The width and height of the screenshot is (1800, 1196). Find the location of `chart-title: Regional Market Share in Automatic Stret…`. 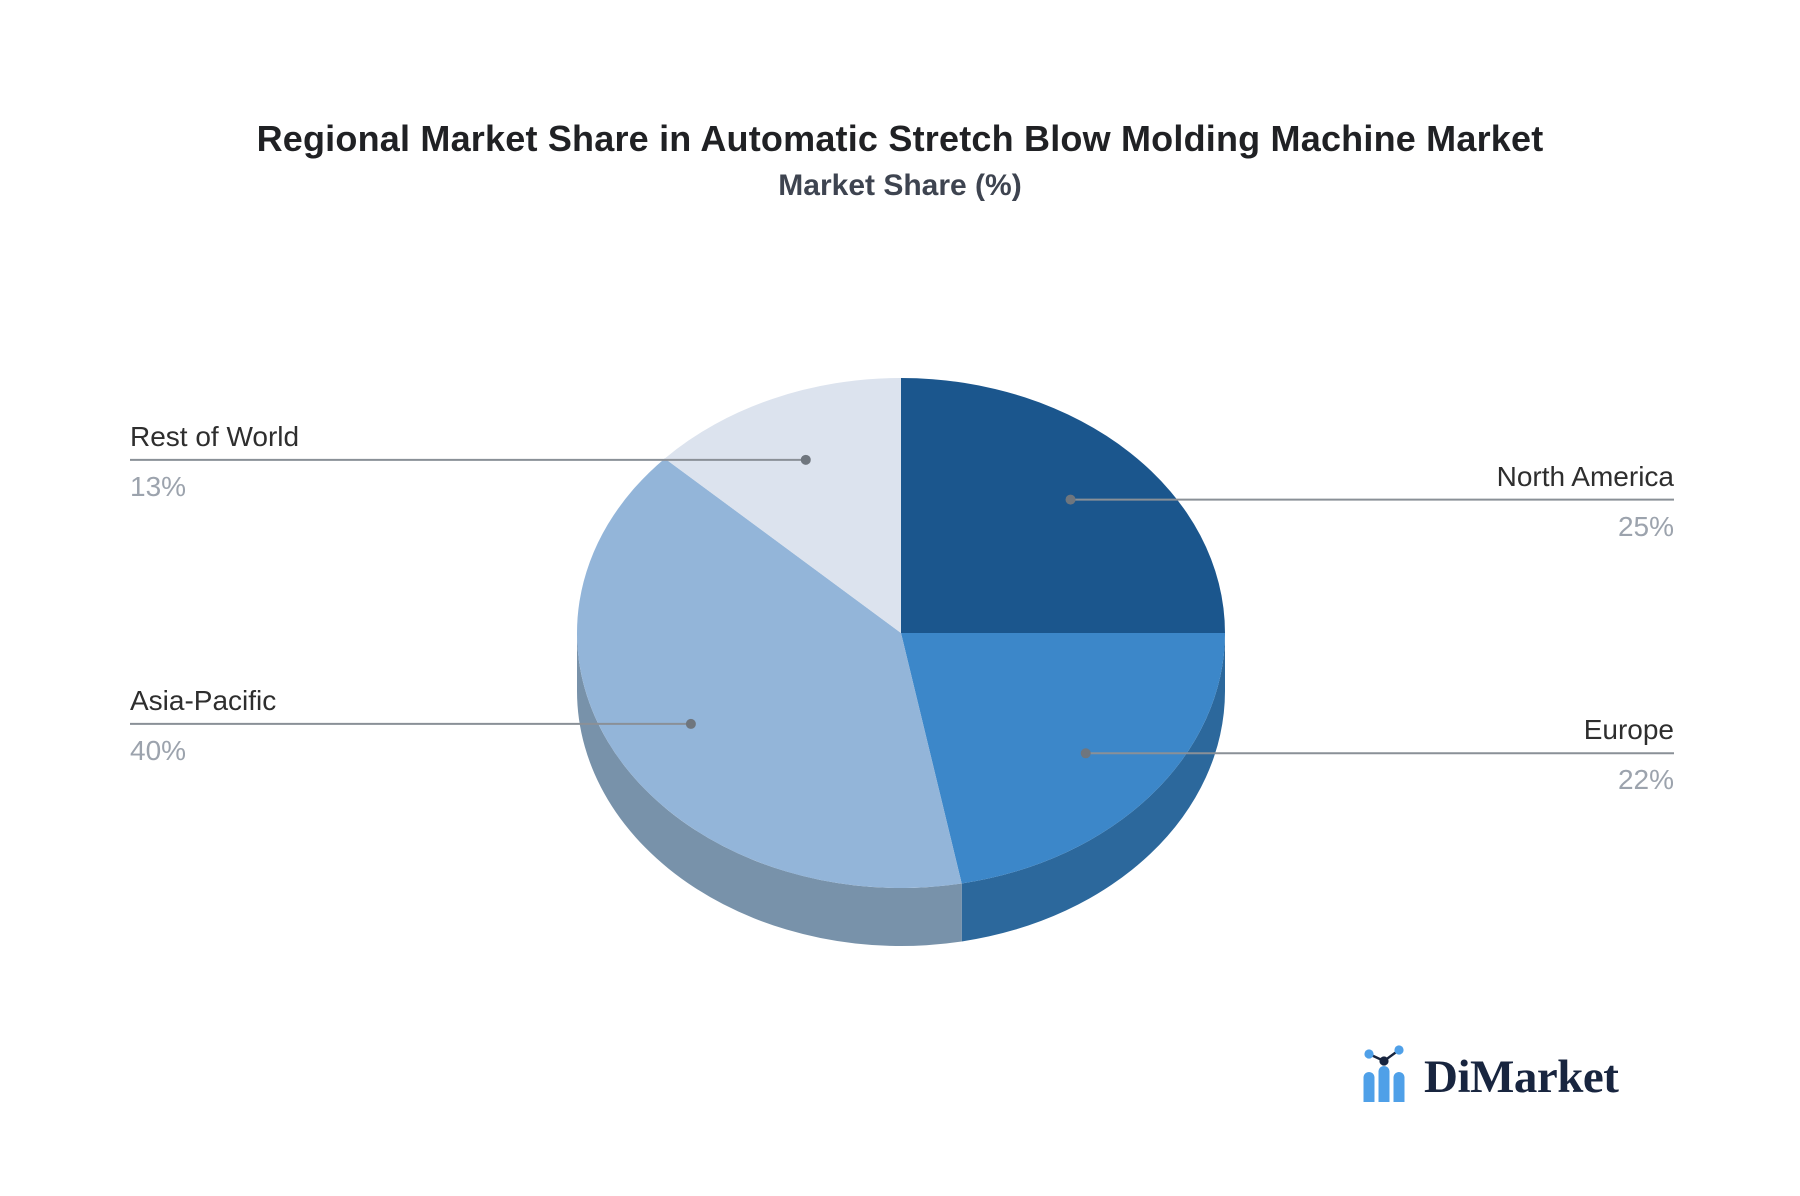

chart-title: Regional Market Share in Automatic Stret… is located at coordinates (900, 138).